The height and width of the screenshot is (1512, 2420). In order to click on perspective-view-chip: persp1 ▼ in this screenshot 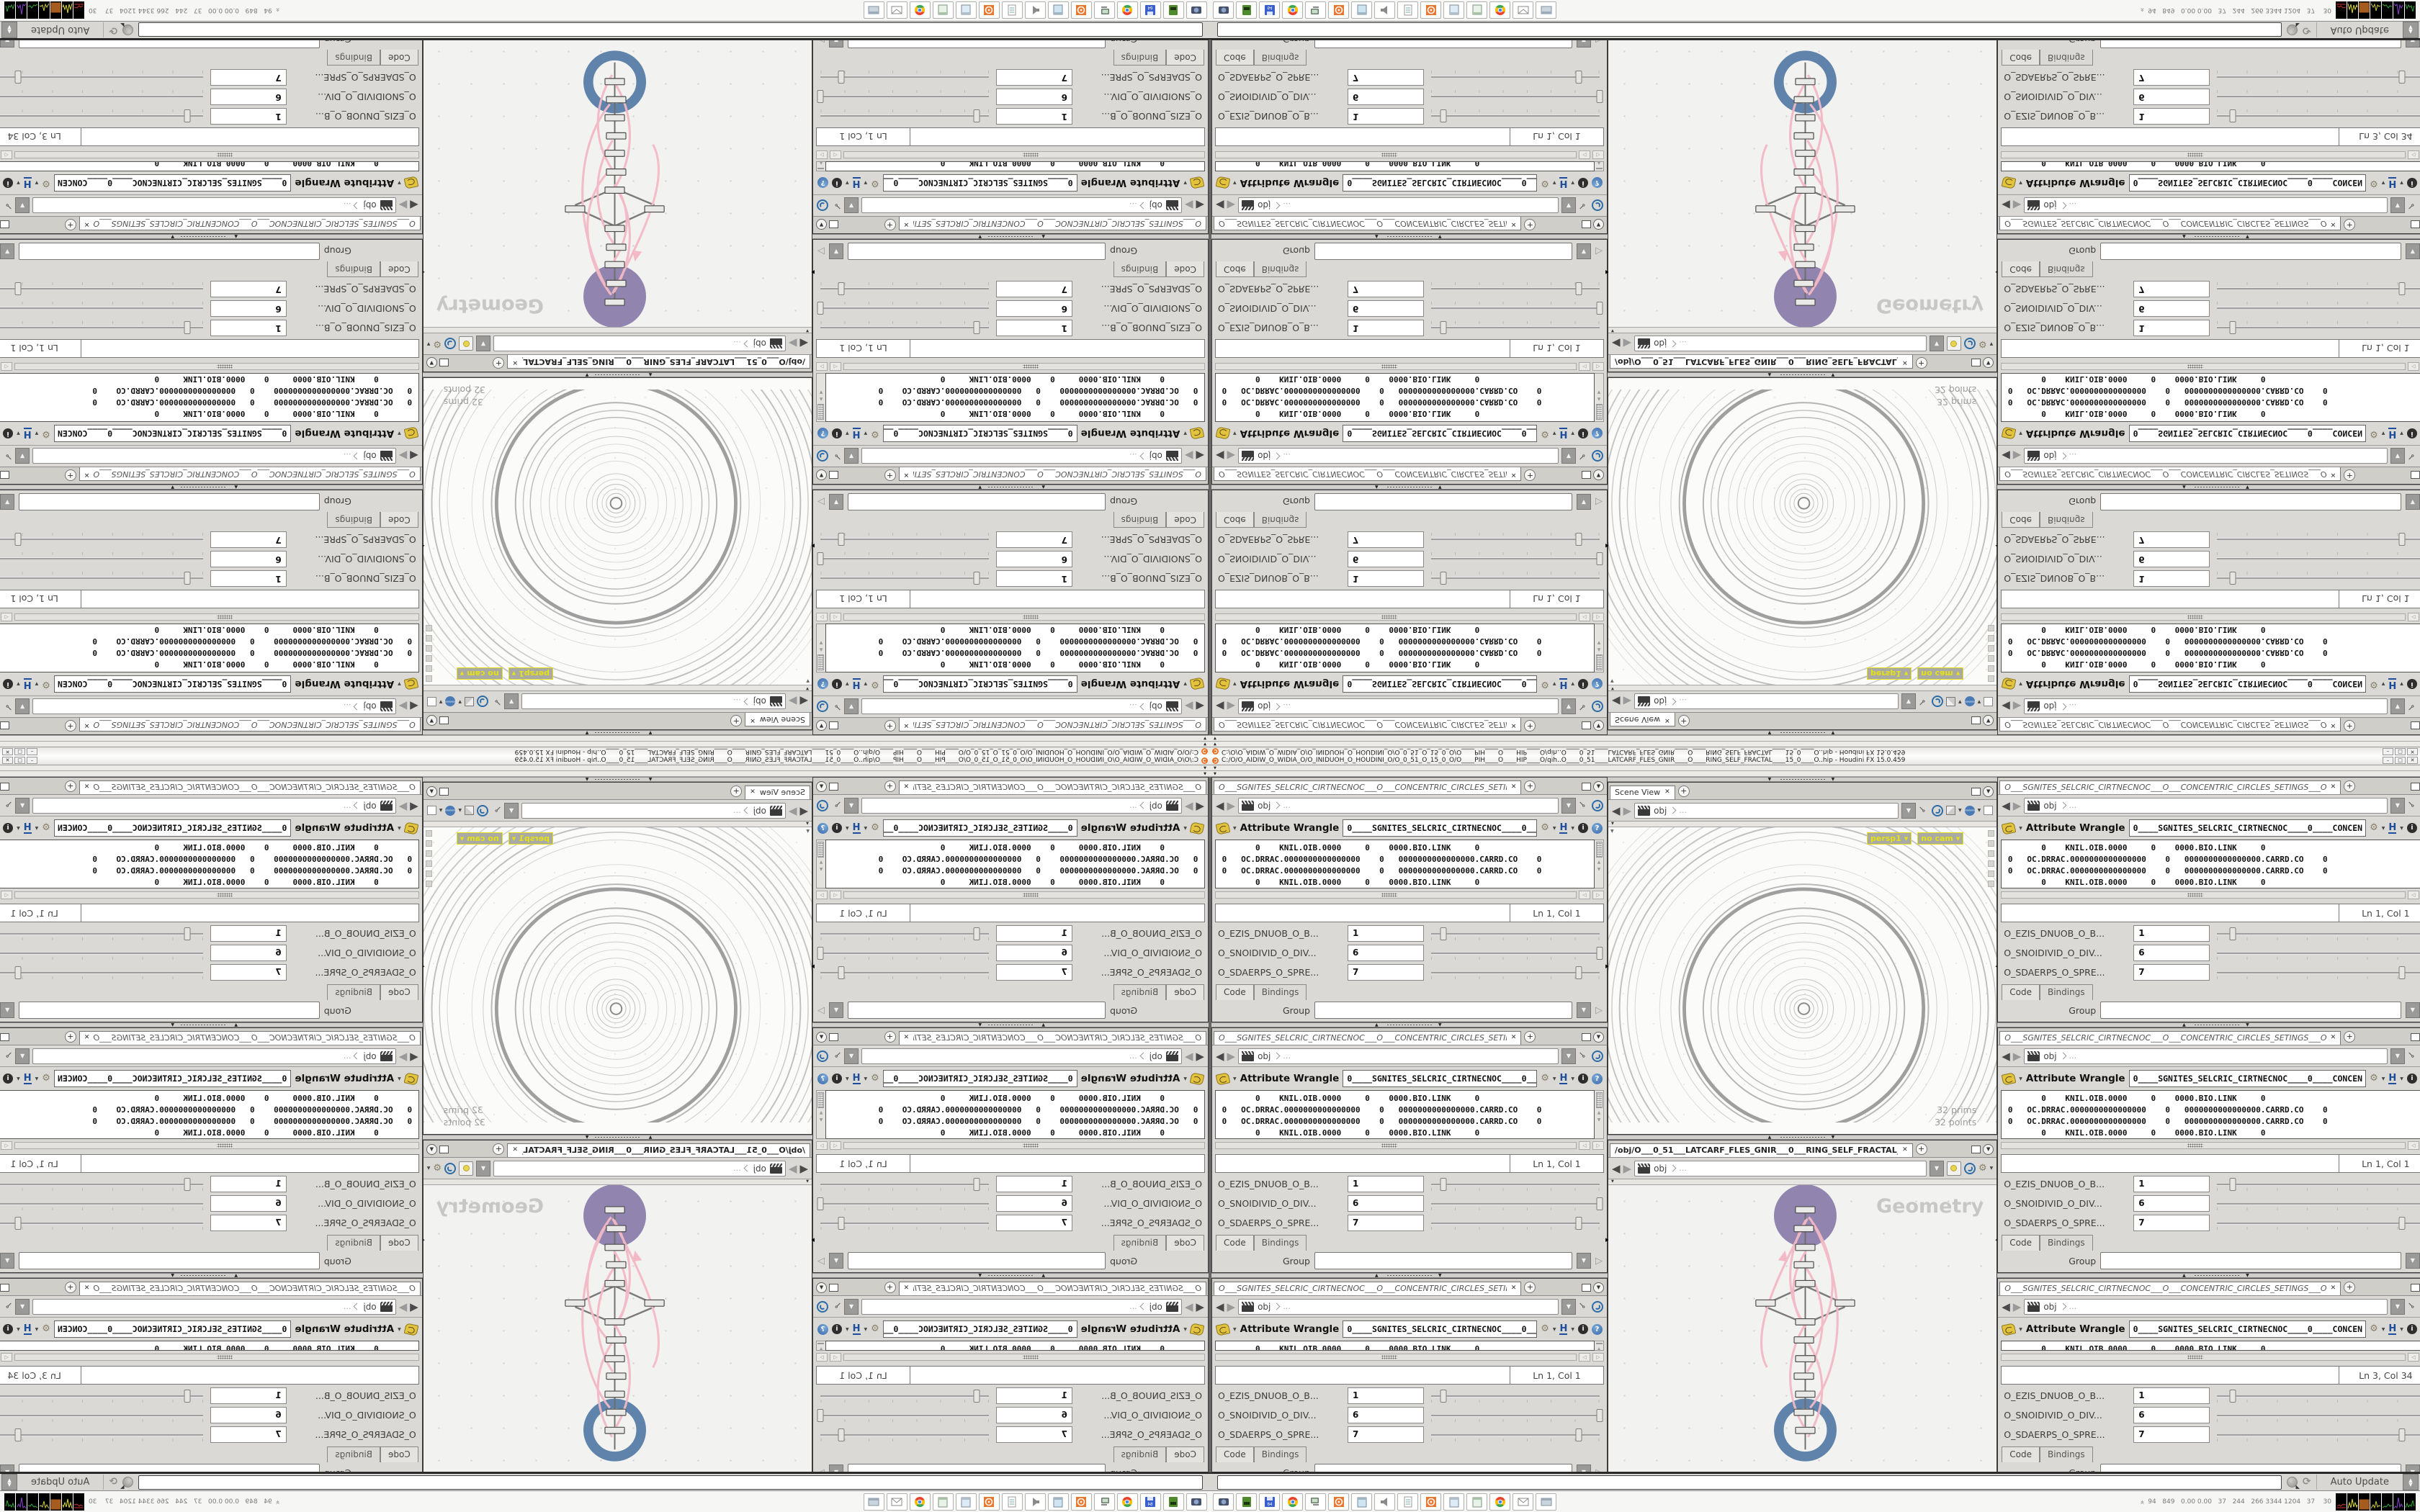, I will do `click(1890, 838)`.